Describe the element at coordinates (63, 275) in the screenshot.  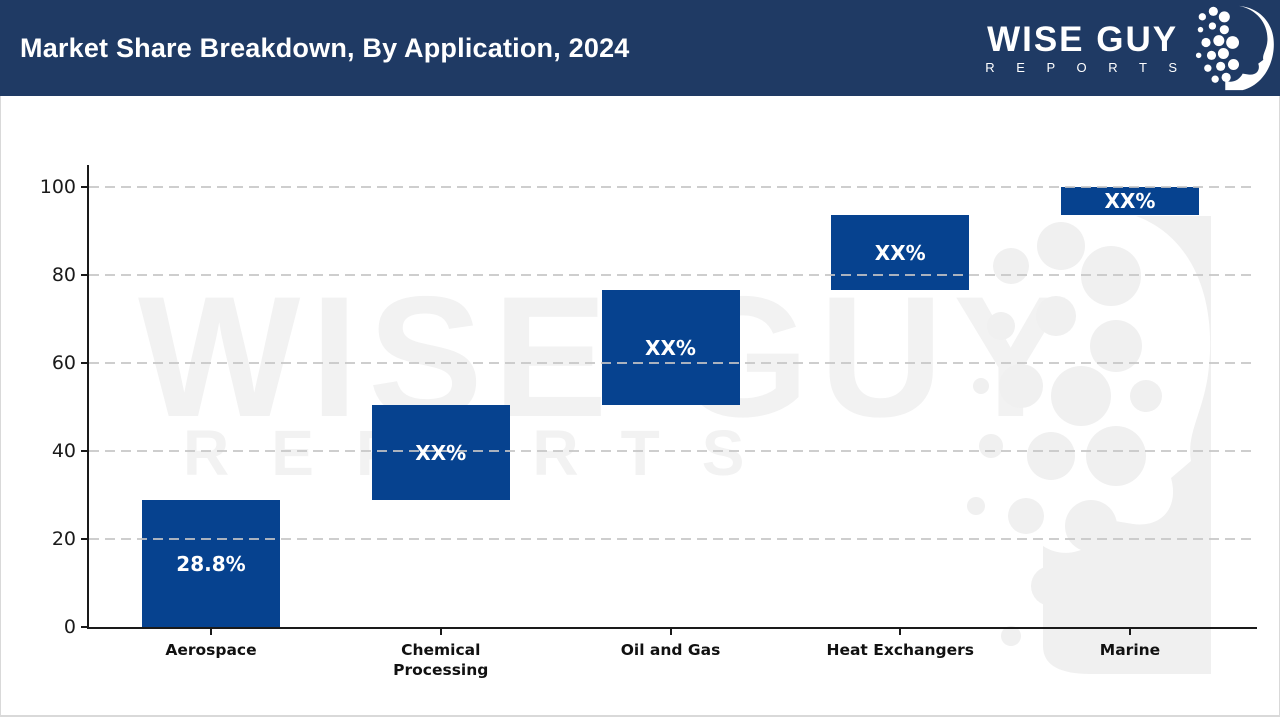
I see `y-tick-label: 80` at that location.